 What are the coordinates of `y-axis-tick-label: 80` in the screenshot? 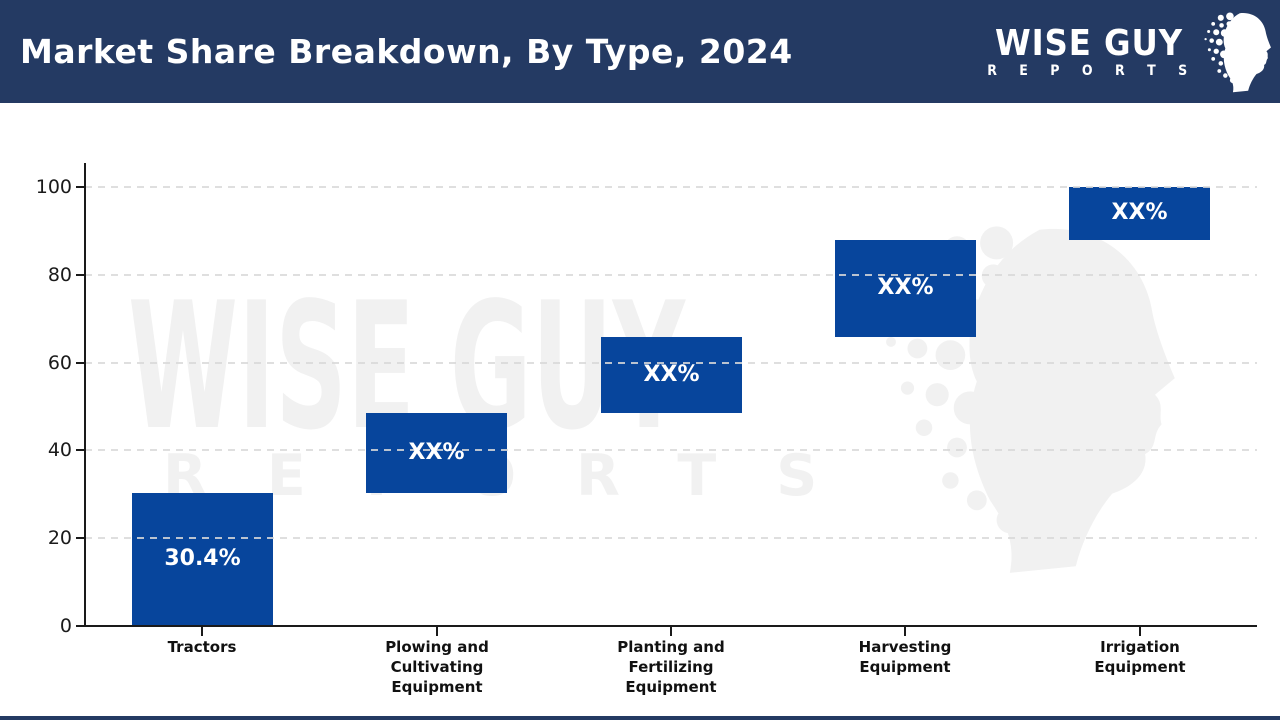 It's located at (59, 274).